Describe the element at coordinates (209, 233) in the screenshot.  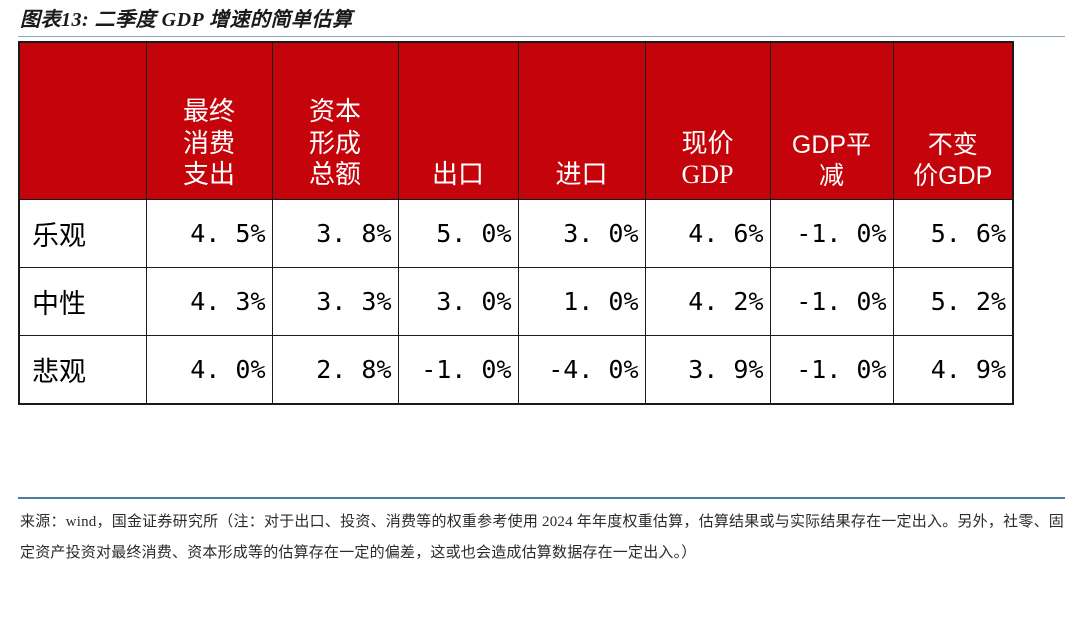
I see `cell-optimistic-final-consumption: 4. 5%` at that location.